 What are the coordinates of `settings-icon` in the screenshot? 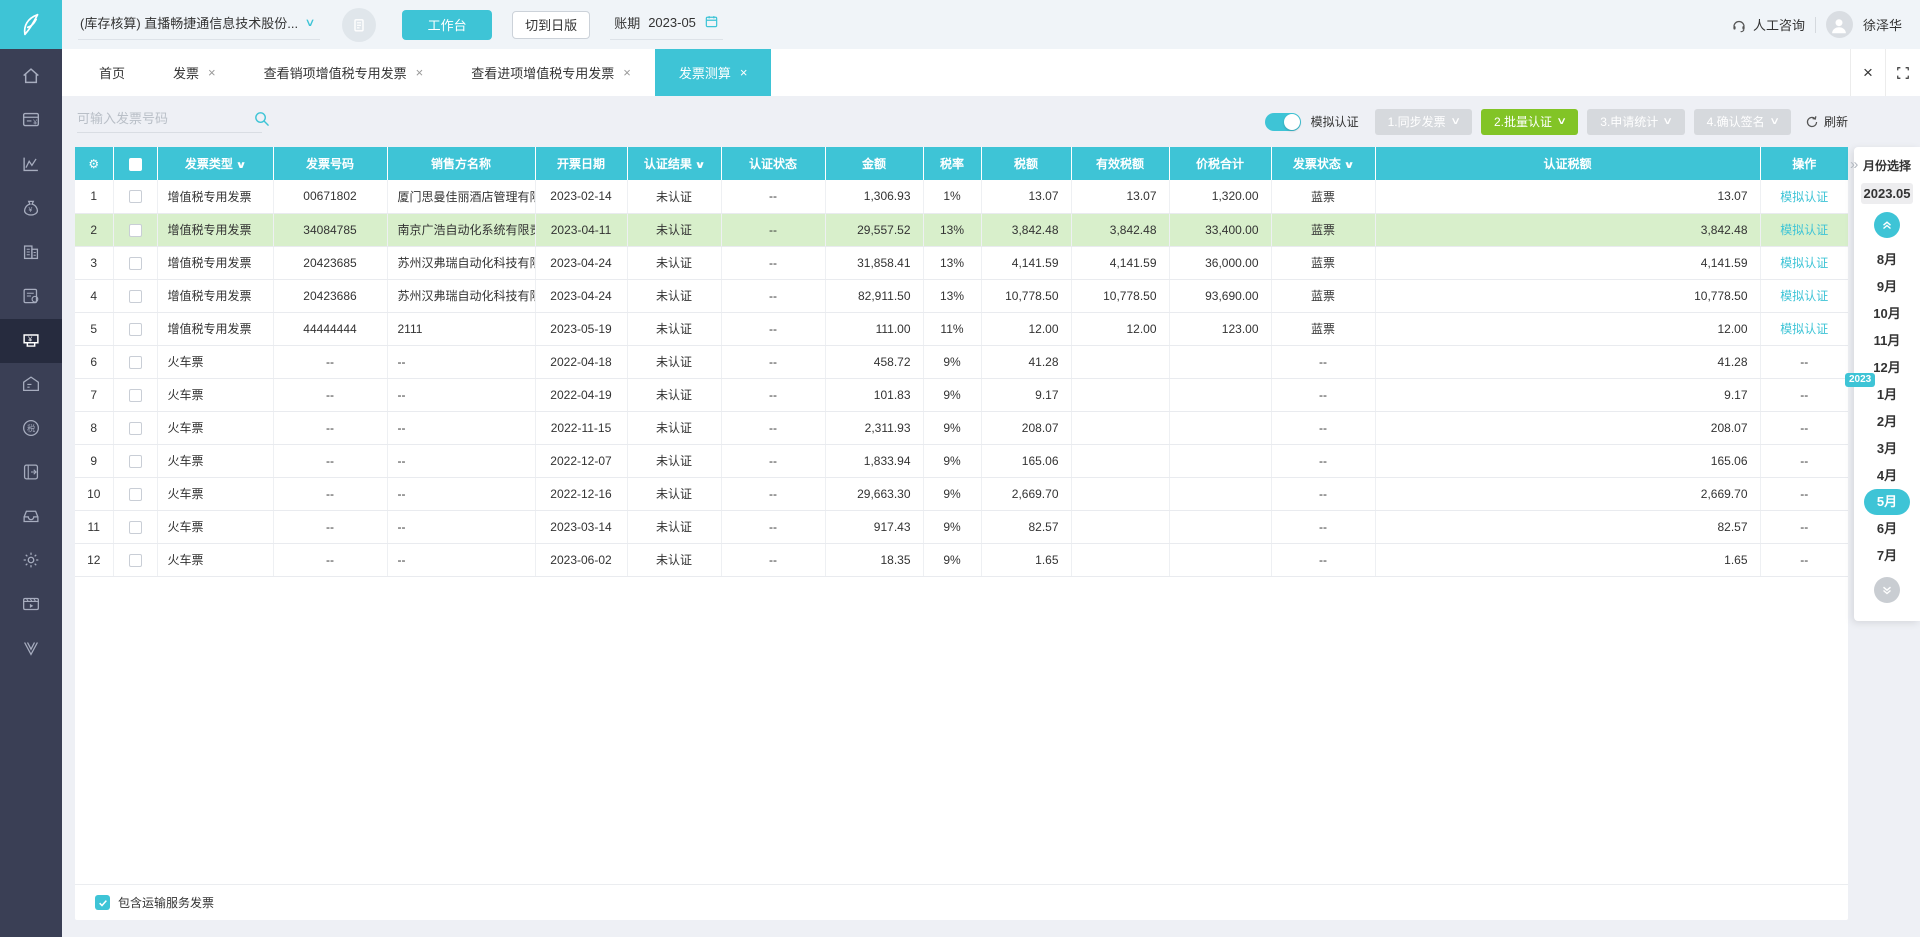 It's located at (31, 561).